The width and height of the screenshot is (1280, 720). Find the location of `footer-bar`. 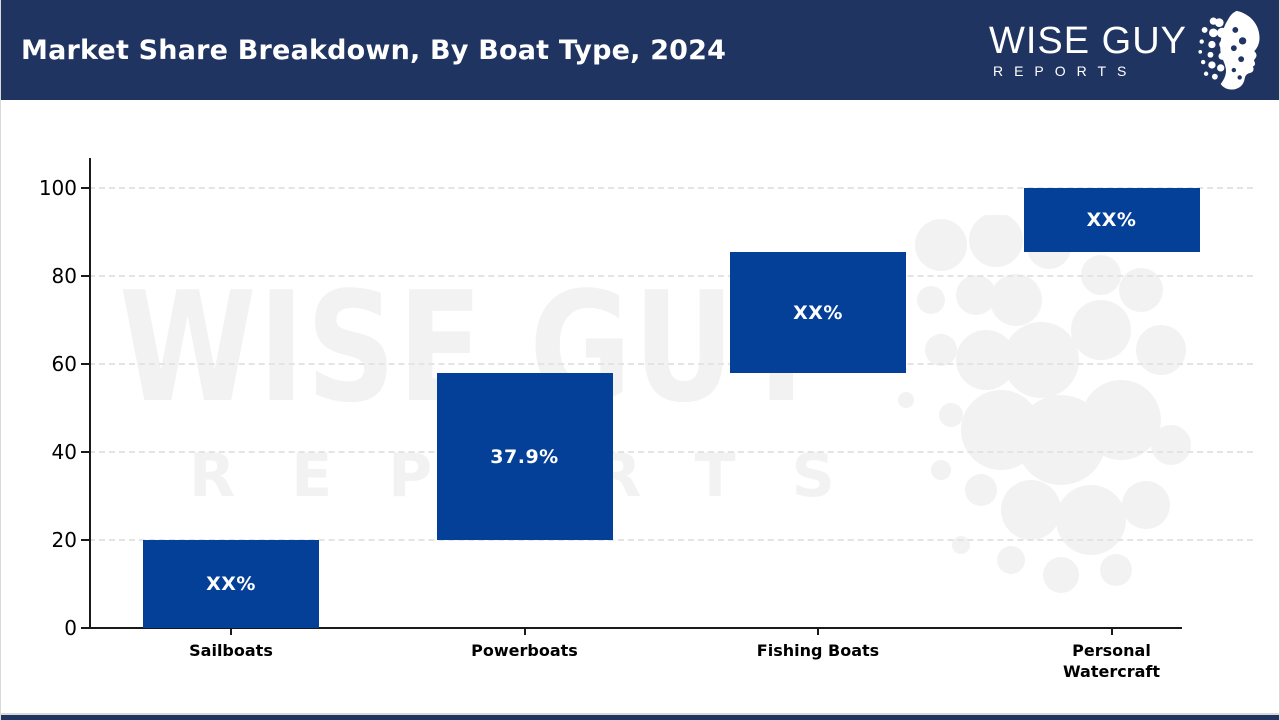

footer-bar is located at coordinates (640, 717).